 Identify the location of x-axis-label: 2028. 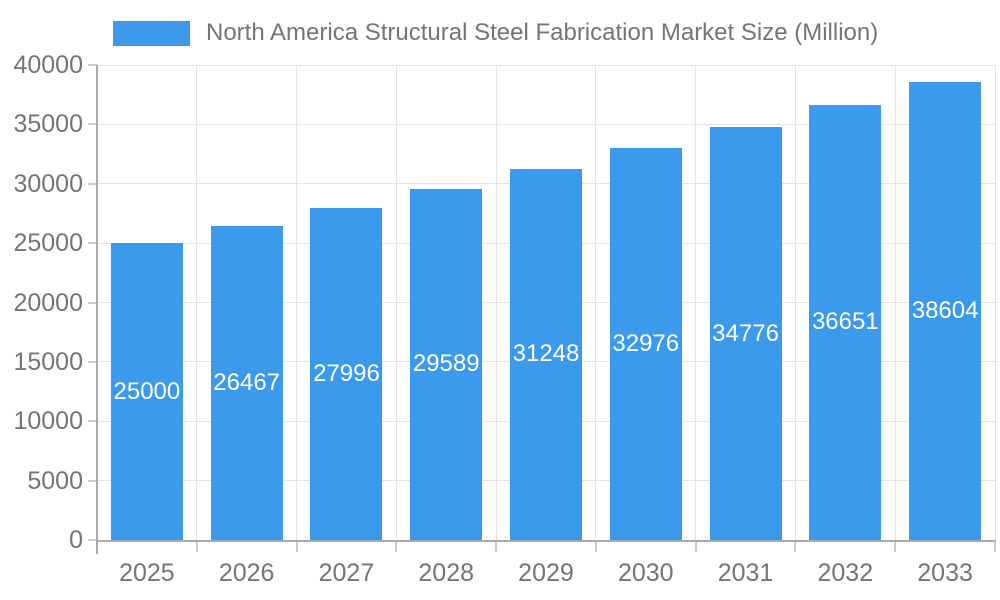
(446, 573).